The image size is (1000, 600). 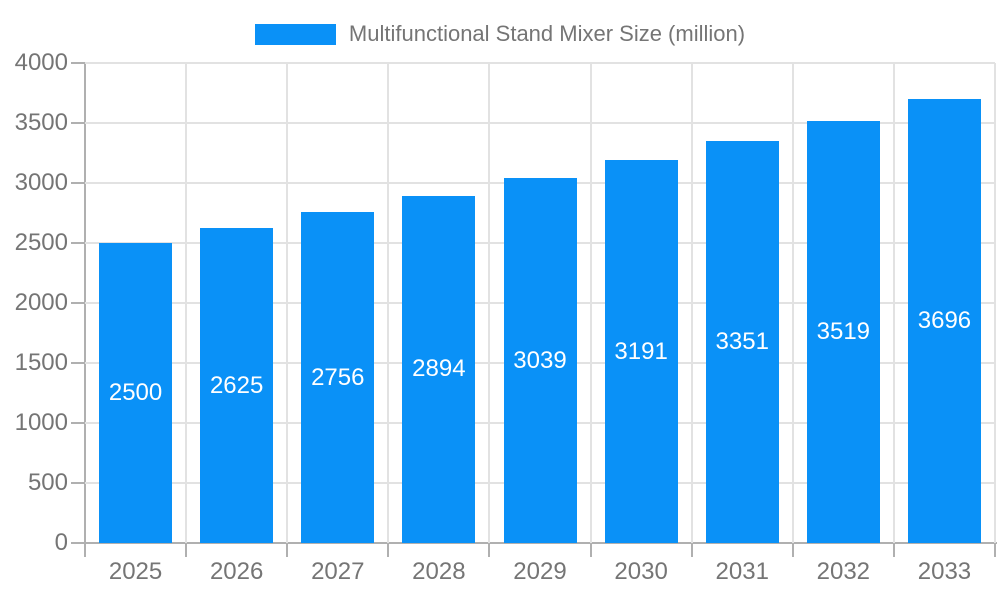 What do you see at coordinates (41, 302) in the screenshot?
I see `y-axis-tick-label: 2000` at bounding box center [41, 302].